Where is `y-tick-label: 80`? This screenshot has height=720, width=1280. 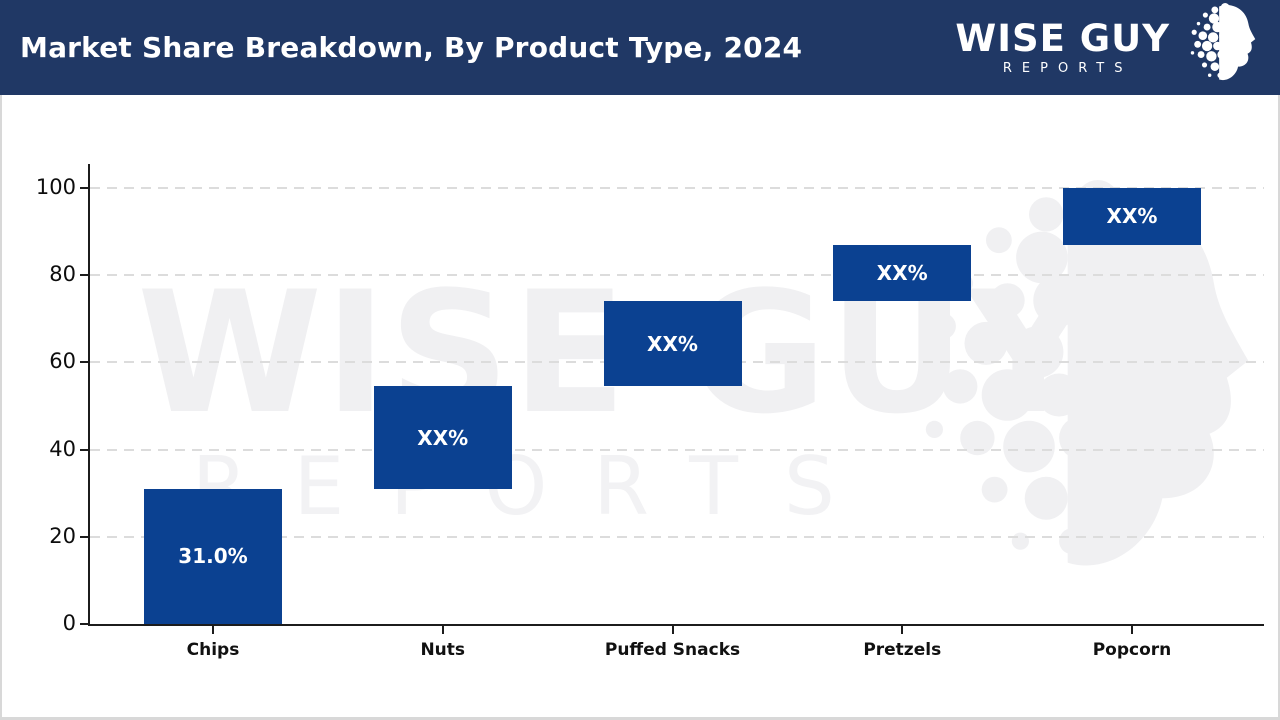
y-tick-label: 80 is located at coordinates (62, 274).